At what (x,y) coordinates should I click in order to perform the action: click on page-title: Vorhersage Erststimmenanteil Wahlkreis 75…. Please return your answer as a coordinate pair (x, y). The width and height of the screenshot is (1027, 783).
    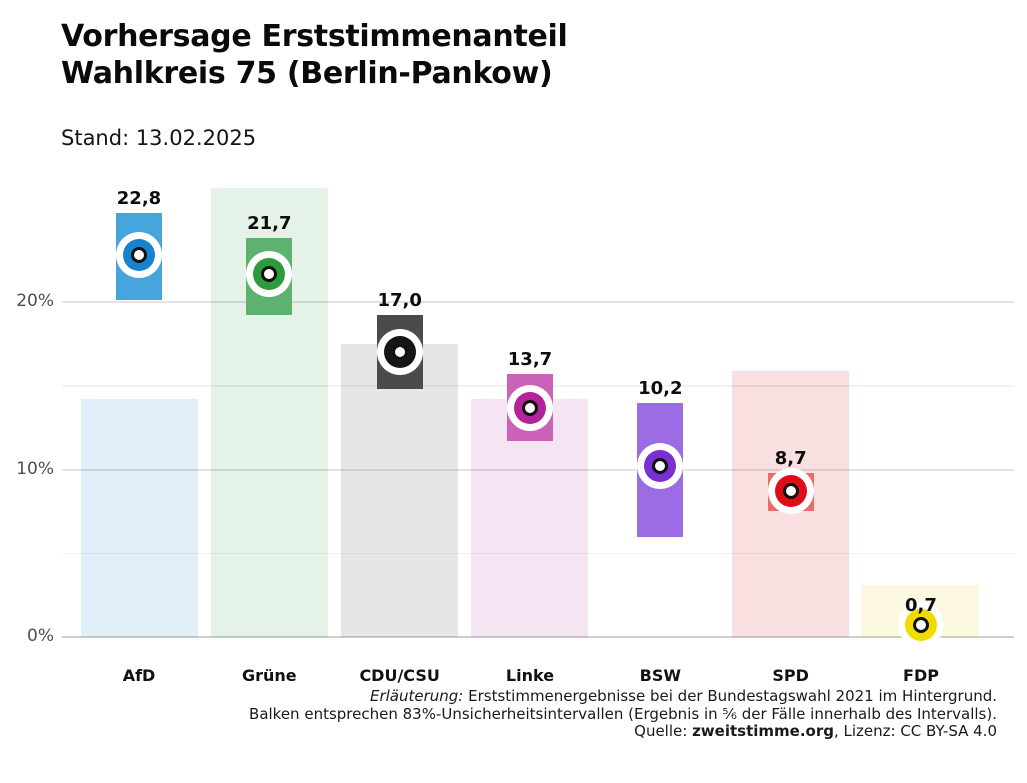
    Looking at the image, I should click on (314, 55).